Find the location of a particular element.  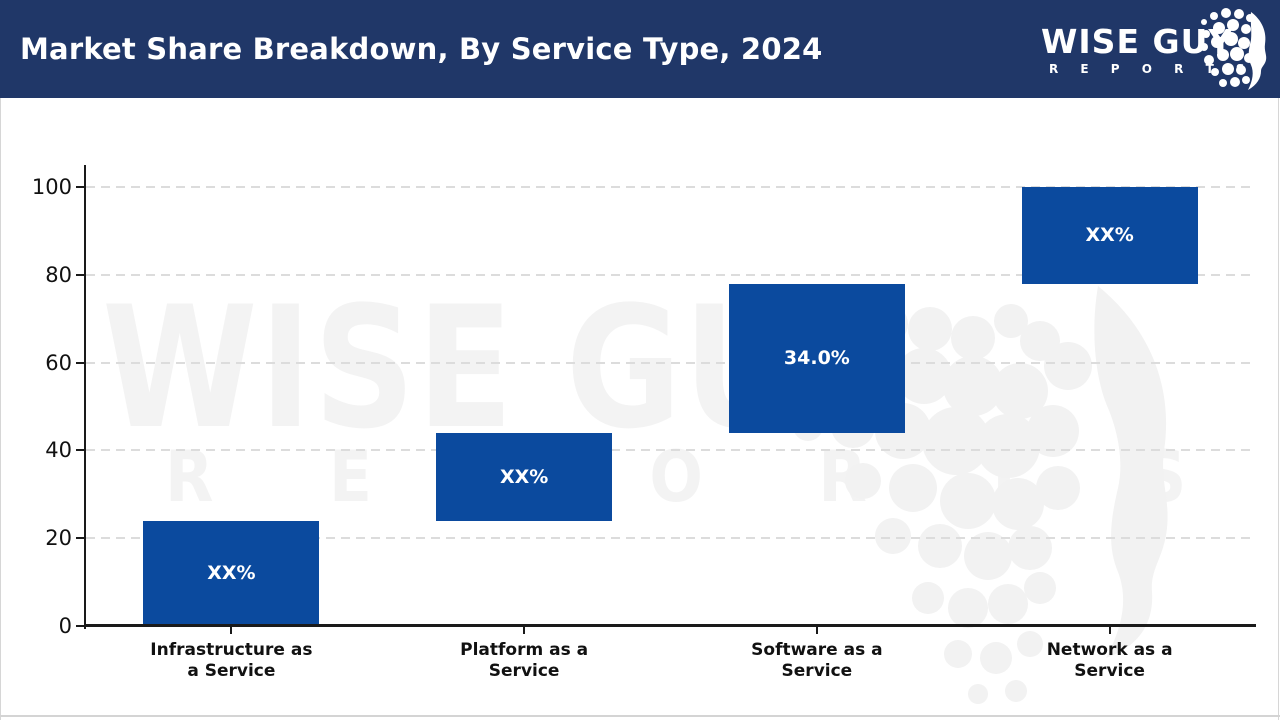

y-tick-label: 60 is located at coordinates (58, 362).